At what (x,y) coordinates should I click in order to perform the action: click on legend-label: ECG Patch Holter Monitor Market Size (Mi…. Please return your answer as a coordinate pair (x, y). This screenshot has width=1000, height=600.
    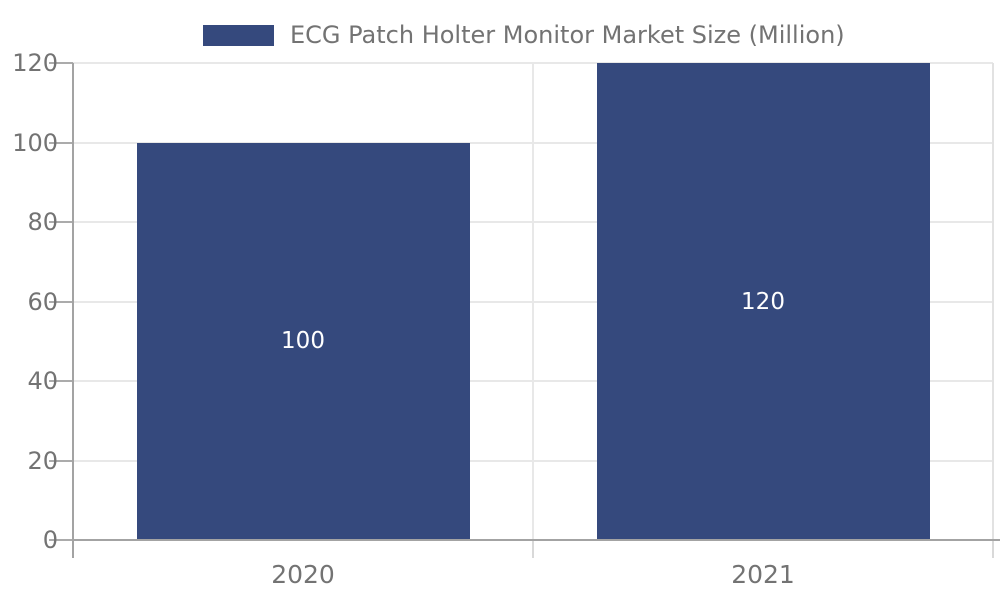
    Looking at the image, I should click on (567, 35).